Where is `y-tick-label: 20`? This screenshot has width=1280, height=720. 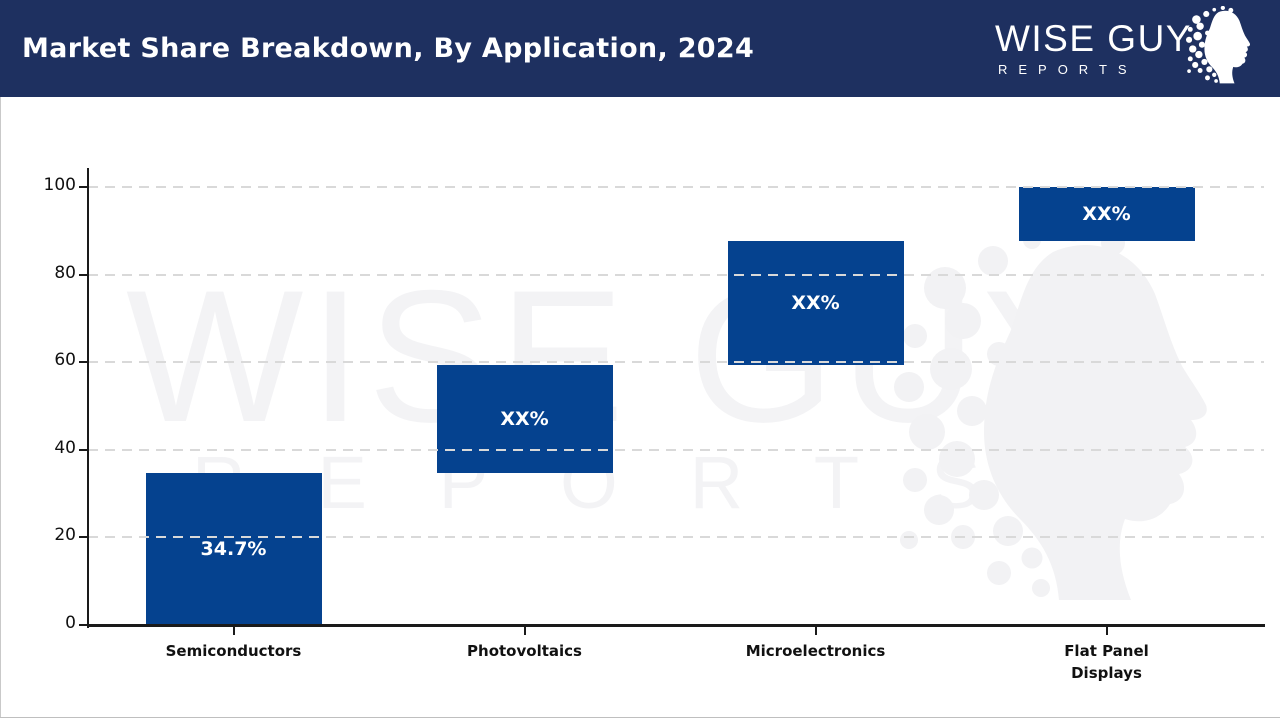
y-tick-label: 20 is located at coordinates (65, 535).